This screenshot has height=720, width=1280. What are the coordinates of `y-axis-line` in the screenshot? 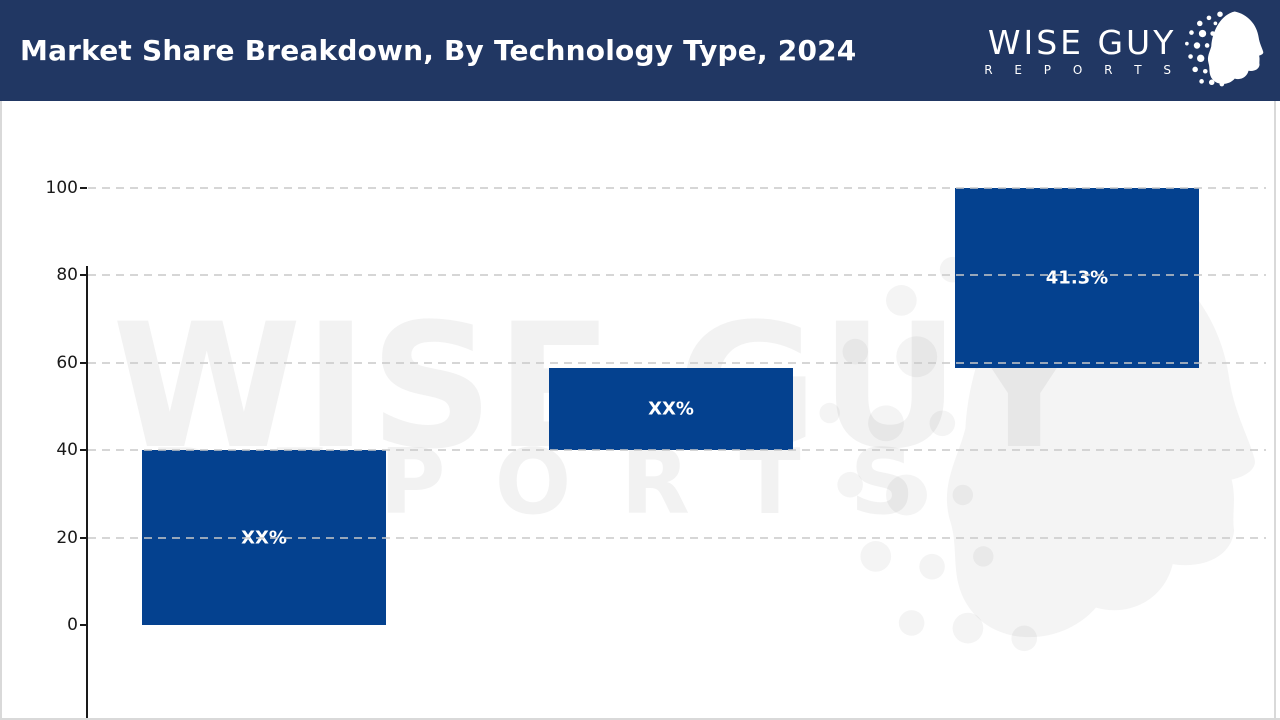 It's located at (87, 493).